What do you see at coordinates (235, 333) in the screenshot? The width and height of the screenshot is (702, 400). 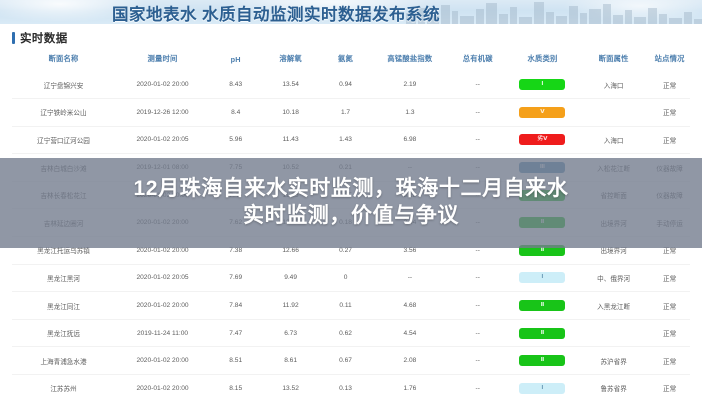 I see `cell-ph: 7.47` at bounding box center [235, 333].